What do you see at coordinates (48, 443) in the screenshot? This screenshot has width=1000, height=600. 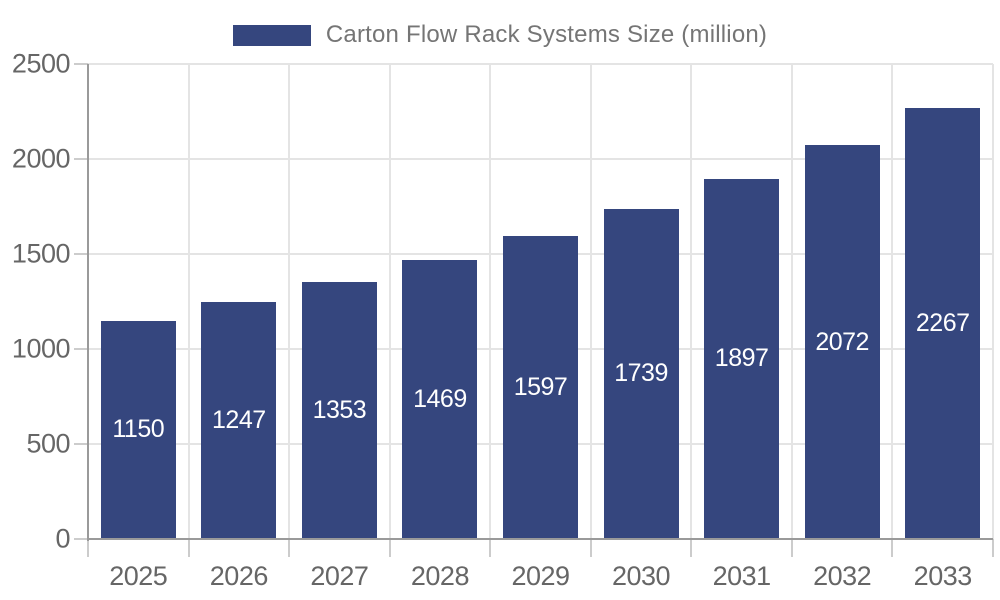 I see `y-tick-label: 500` at bounding box center [48, 443].